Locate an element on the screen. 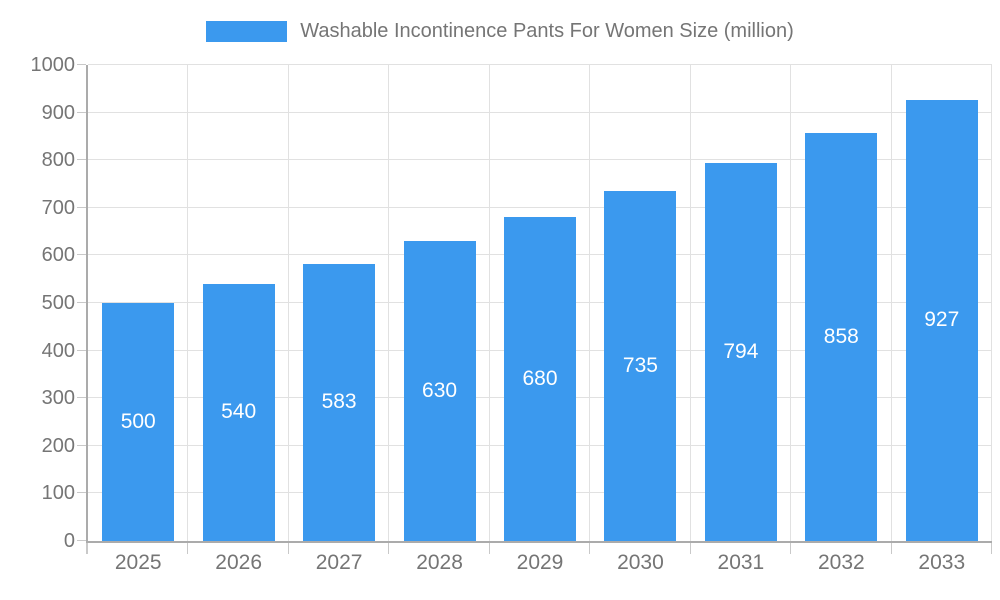  x-axis-tick-label: 2025 is located at coordinates (138, 562).